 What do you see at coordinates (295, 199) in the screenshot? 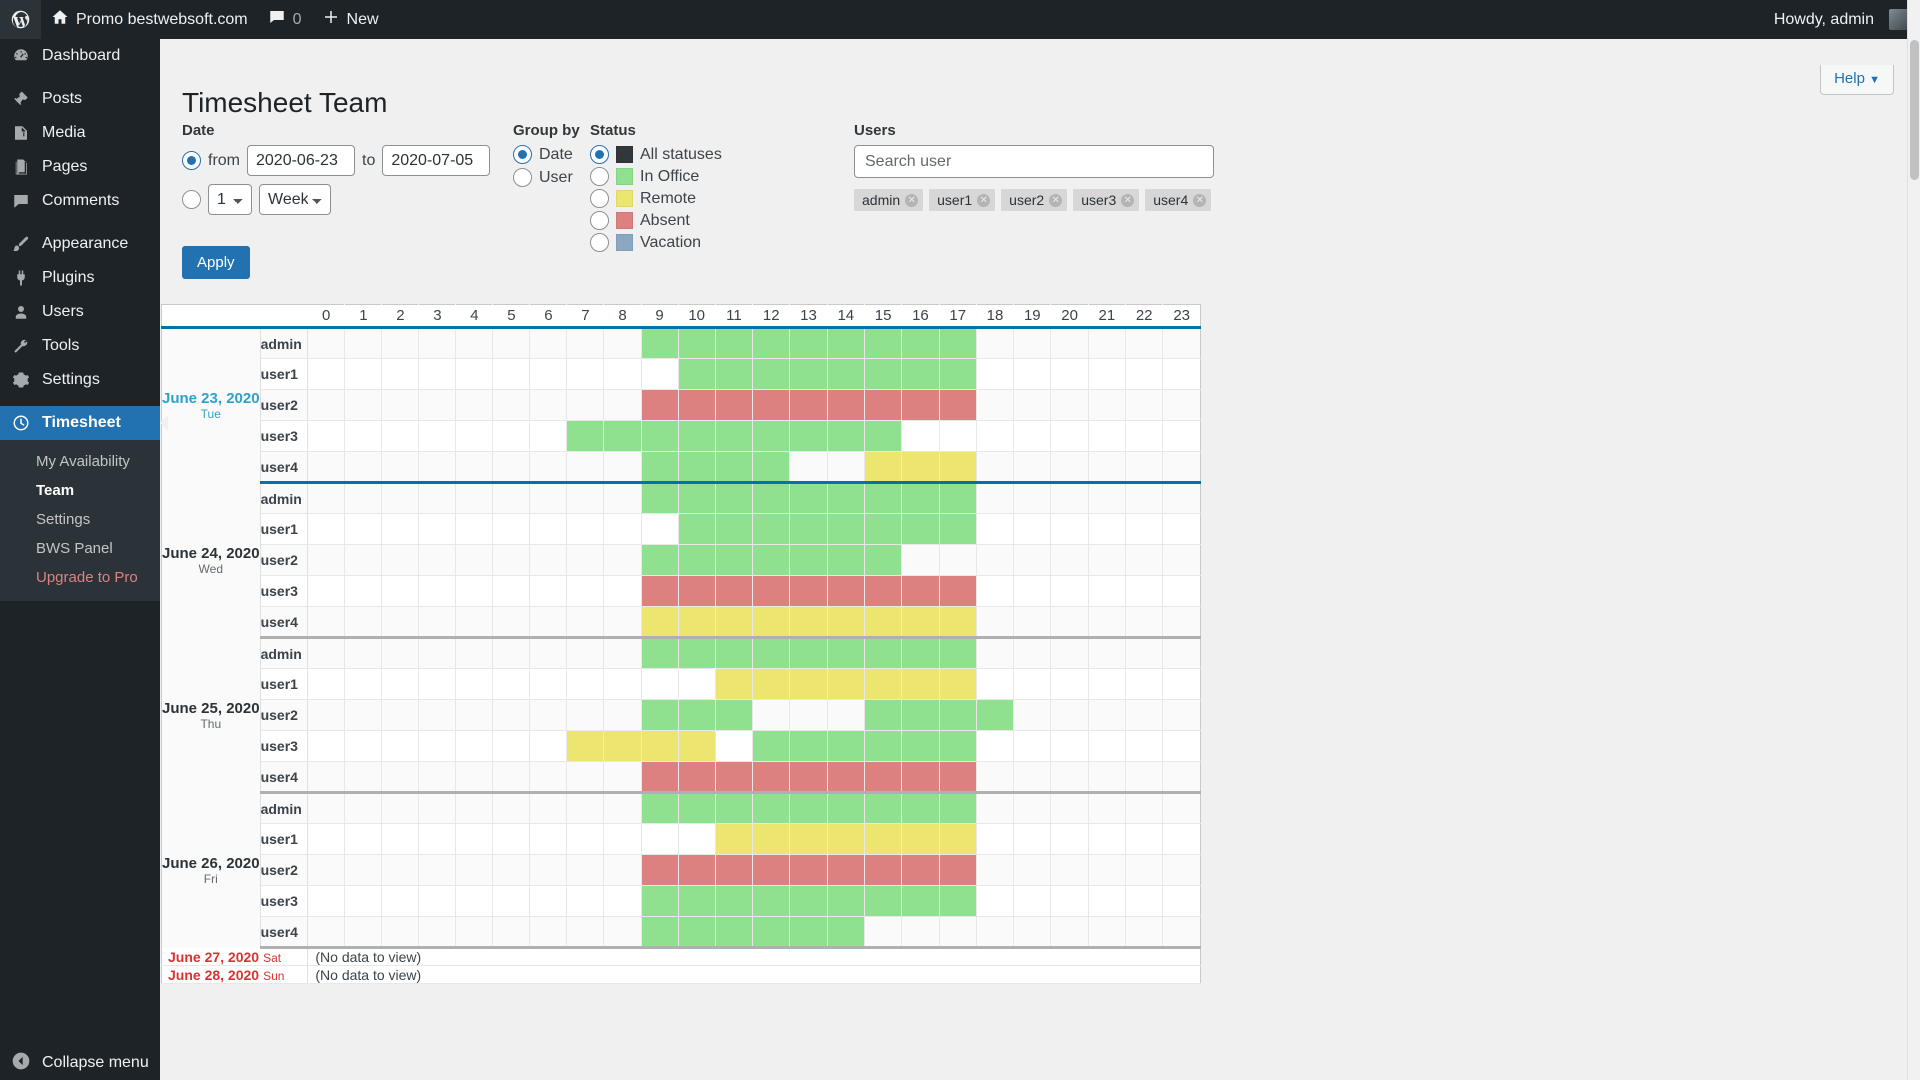
I see `period-unit-select: Week` at bounding box center [295, 199].